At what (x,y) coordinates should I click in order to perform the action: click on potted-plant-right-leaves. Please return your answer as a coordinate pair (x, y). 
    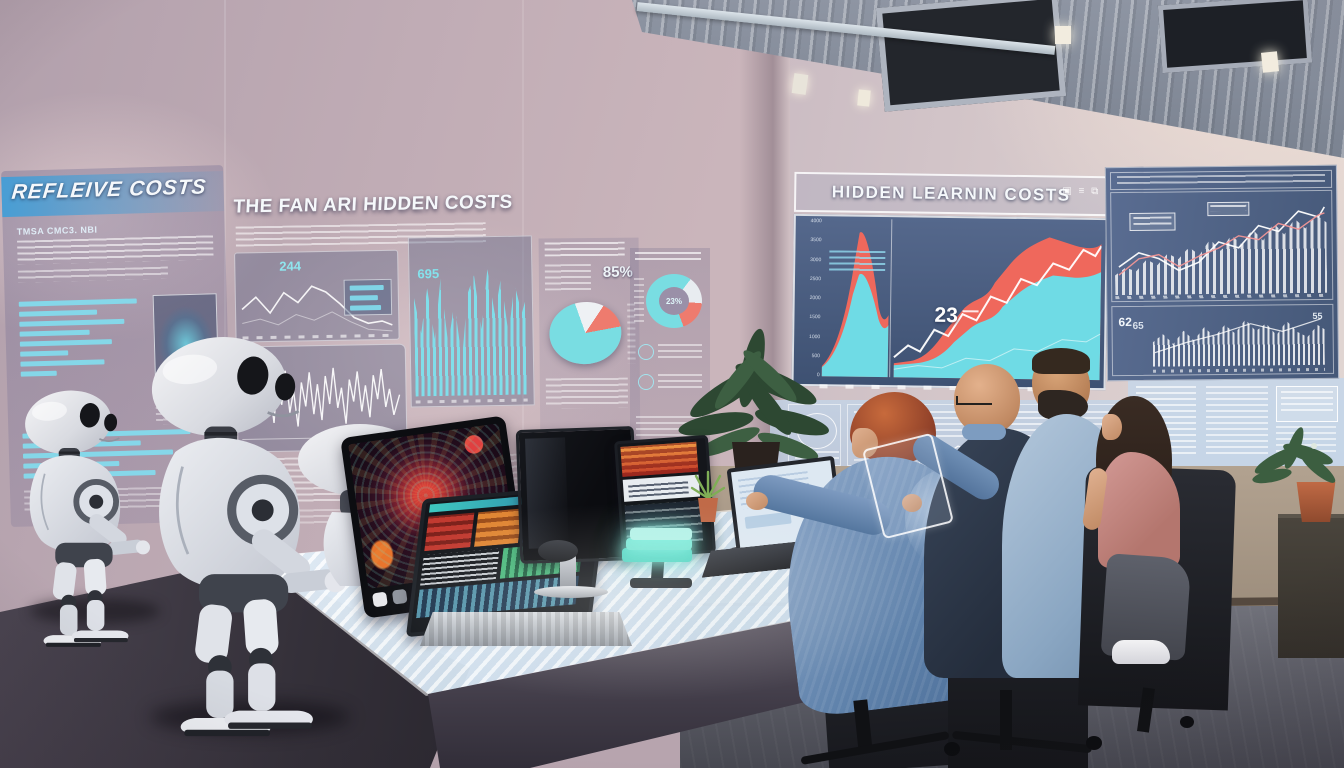
    Looking at the image, I should click on (1294, 455).